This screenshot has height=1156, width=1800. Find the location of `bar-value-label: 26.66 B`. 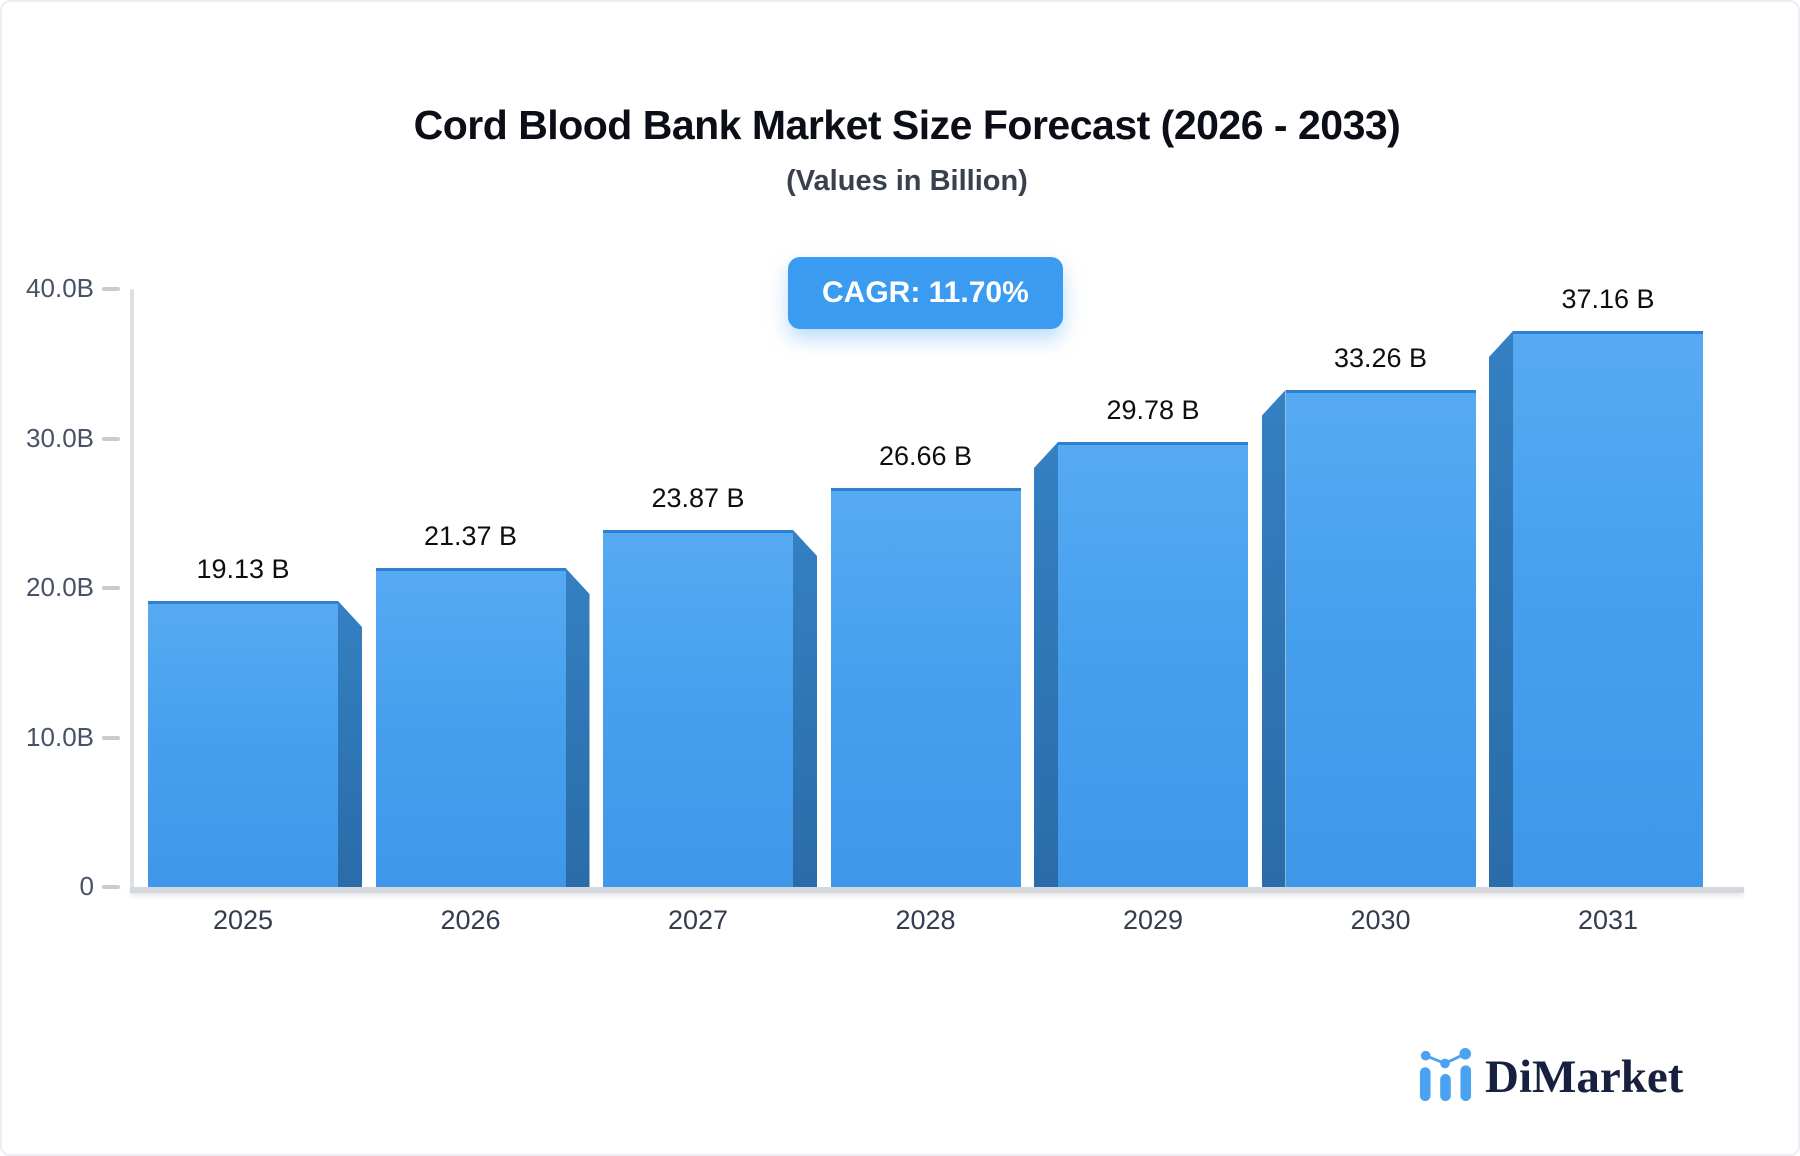

bar-value-label: 26.66 B is located at coordinates (925, 456).